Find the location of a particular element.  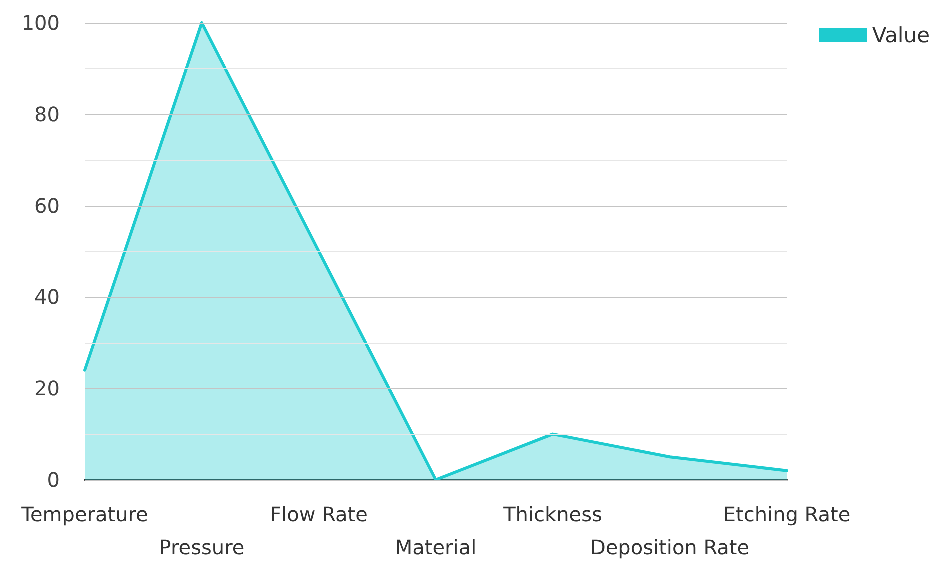

y-tick-label: 60 is located at coordinates (47, 206).